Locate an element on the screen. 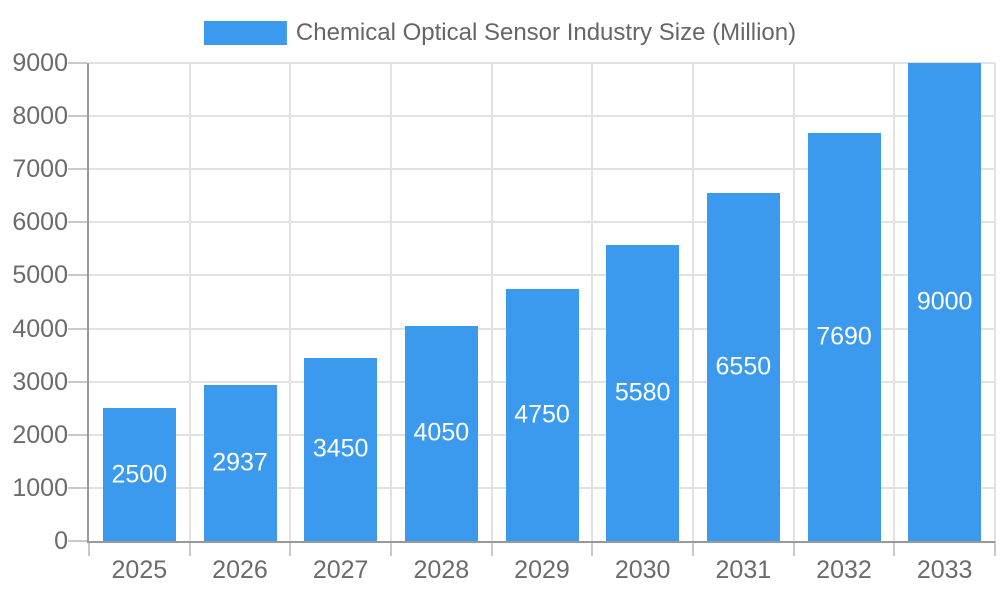 Image resolution: width=1000 pixels, height=600 pixels. y-axis-label: 0 is located at coordinates (61, 541).